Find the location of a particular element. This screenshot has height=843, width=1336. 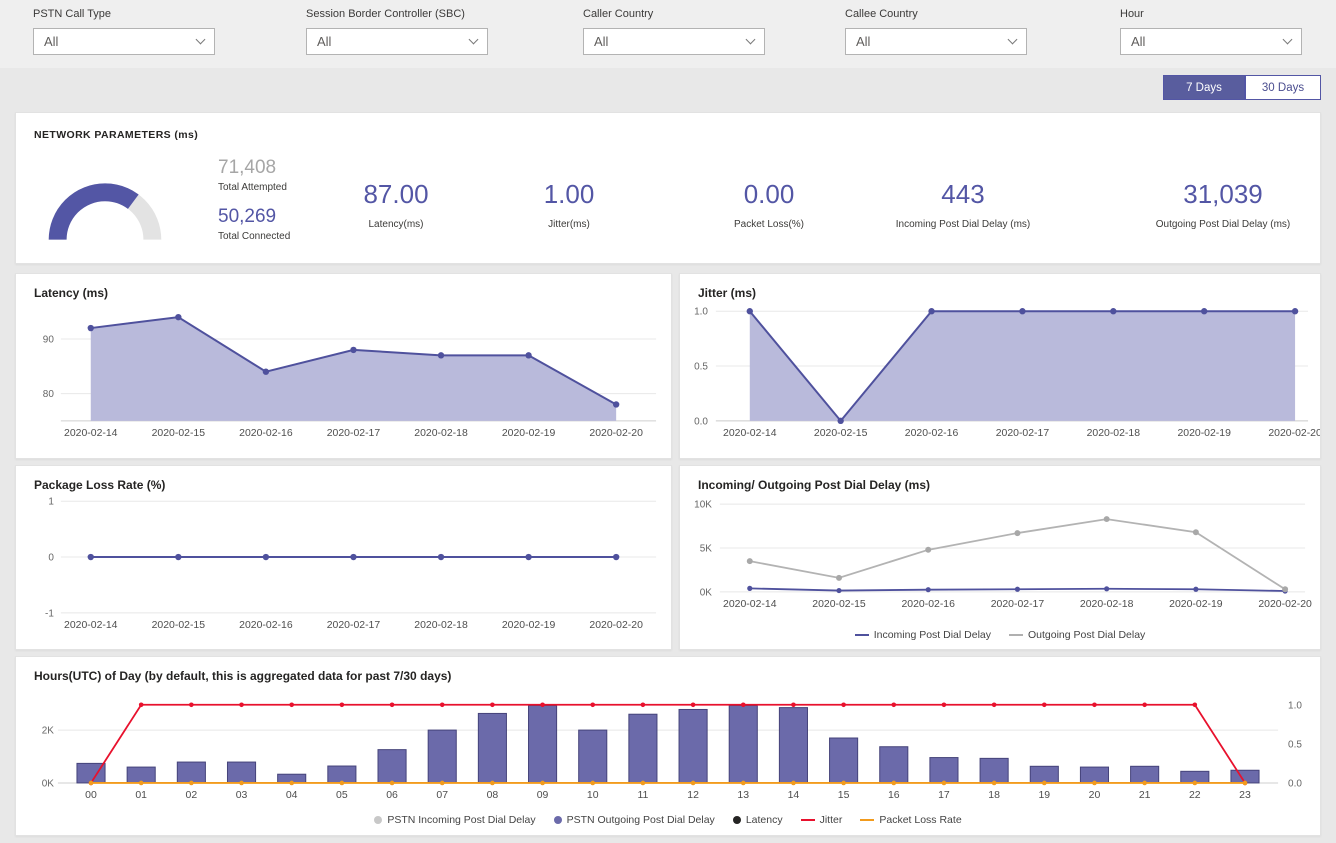

kpi-packet-loss: 0.00 Packet Loss(%) is located at coordinates (769, 204).